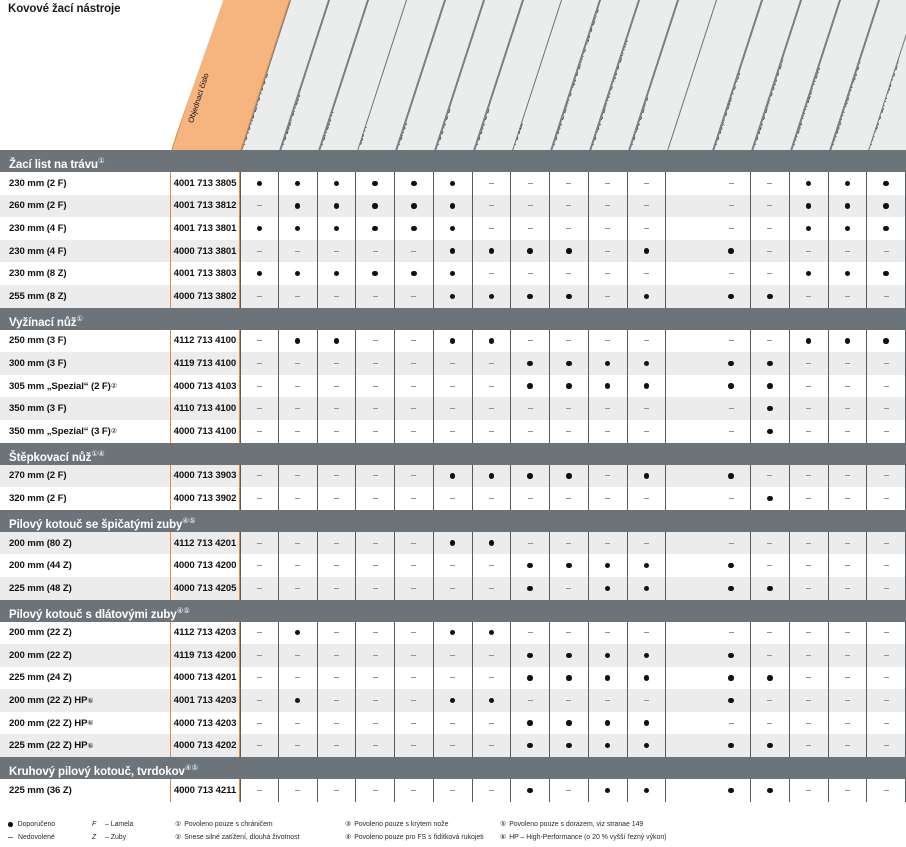  I want to click on article-number: 4000 713 3801, so click(205, 251).